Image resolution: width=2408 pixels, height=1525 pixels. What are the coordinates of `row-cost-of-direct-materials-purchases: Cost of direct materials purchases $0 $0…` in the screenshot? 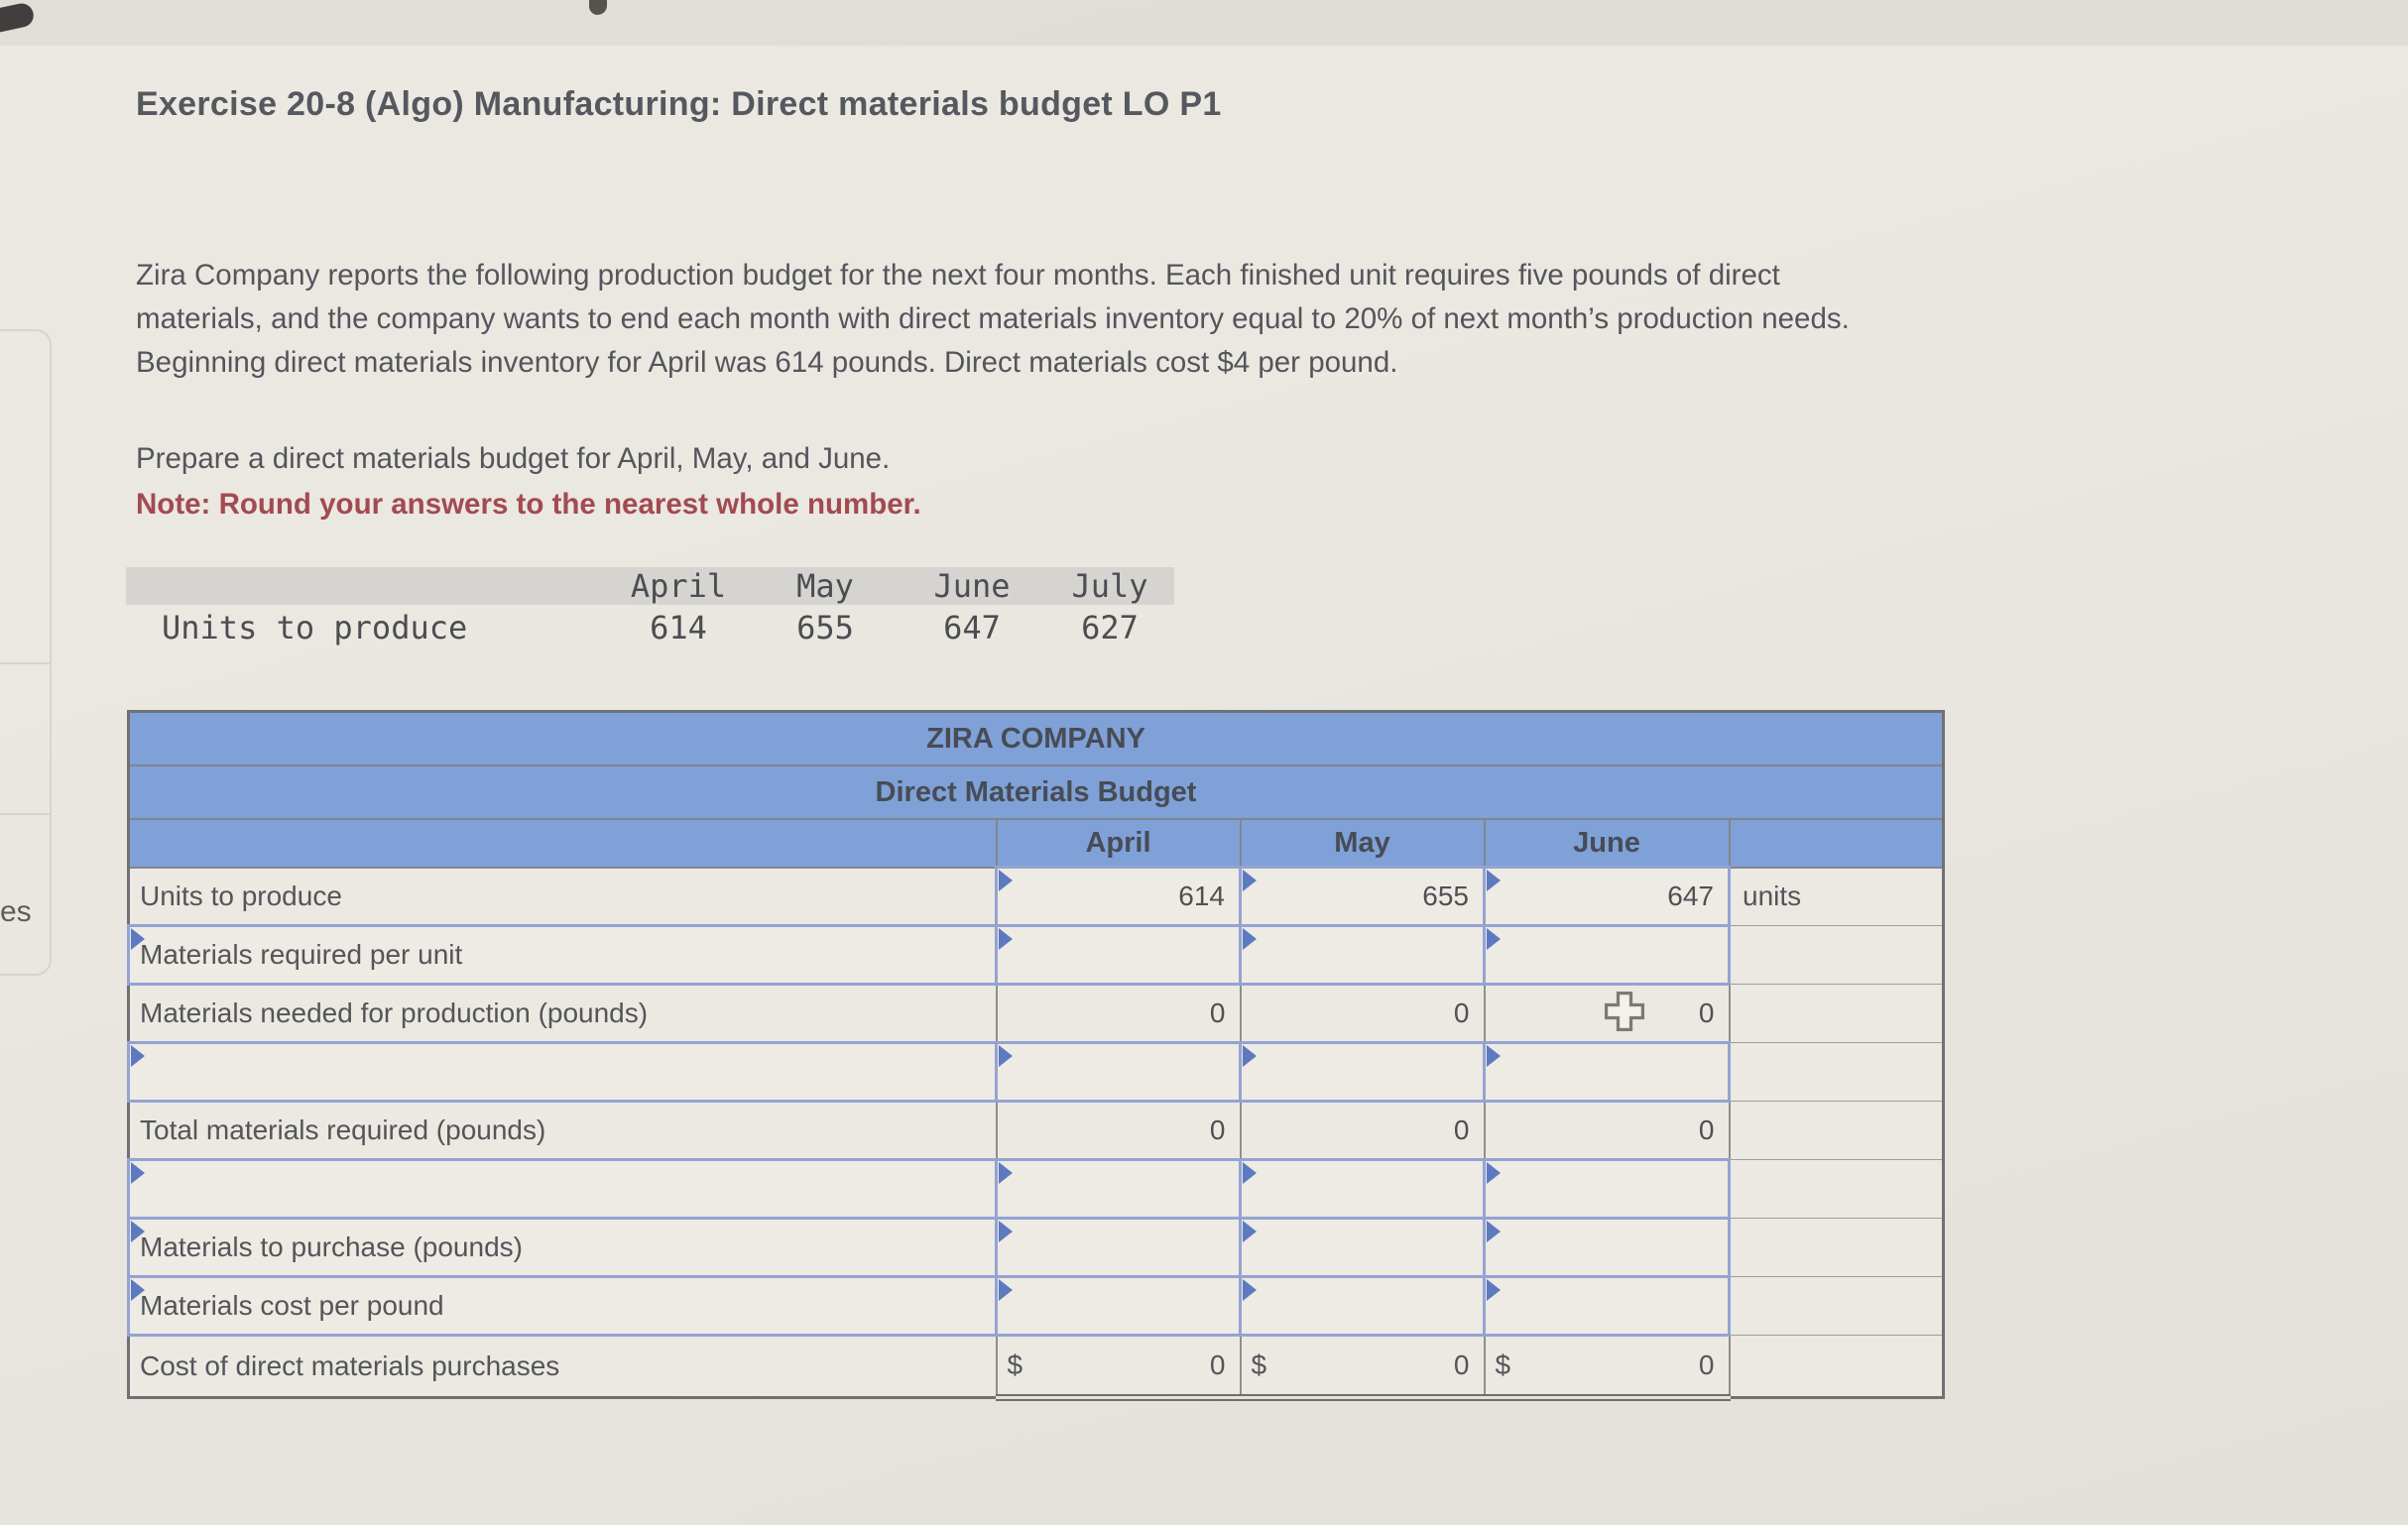 It's located at (1035, 1367).